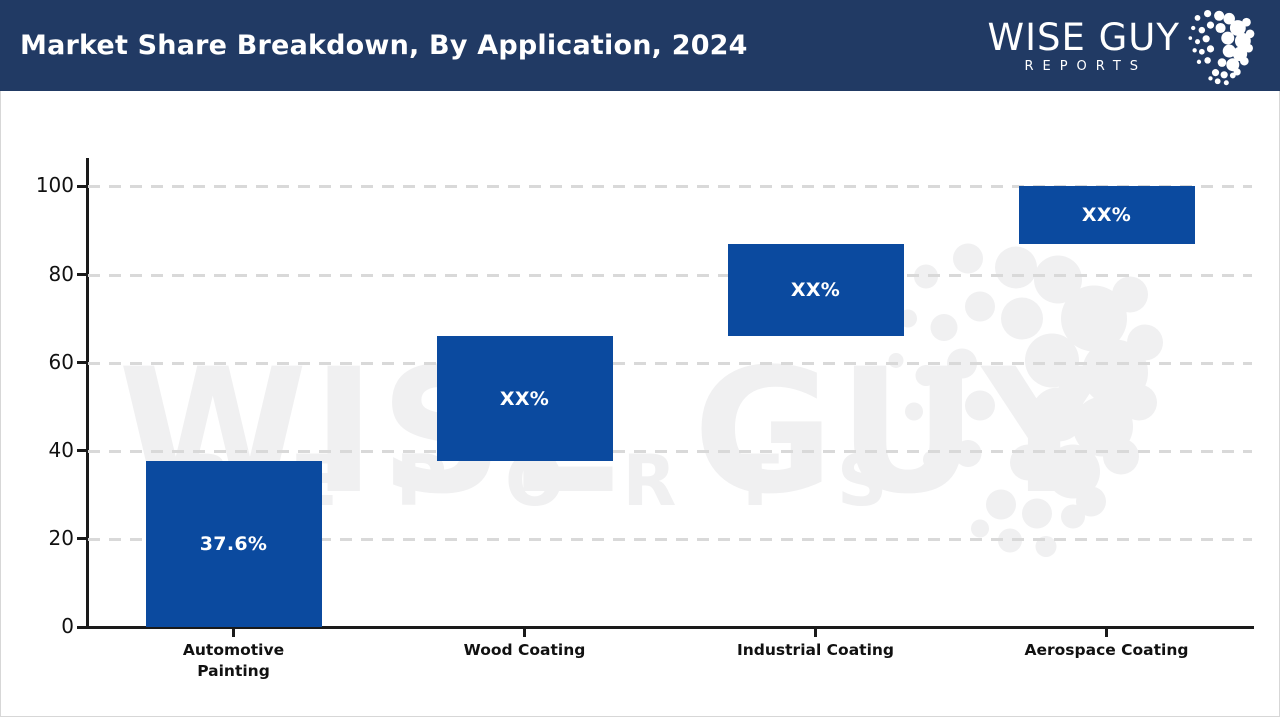  Describe the element at coordinates (1106, 650) in the screenshot. I see `x-axis-label: Aerospace Coating` at that location.